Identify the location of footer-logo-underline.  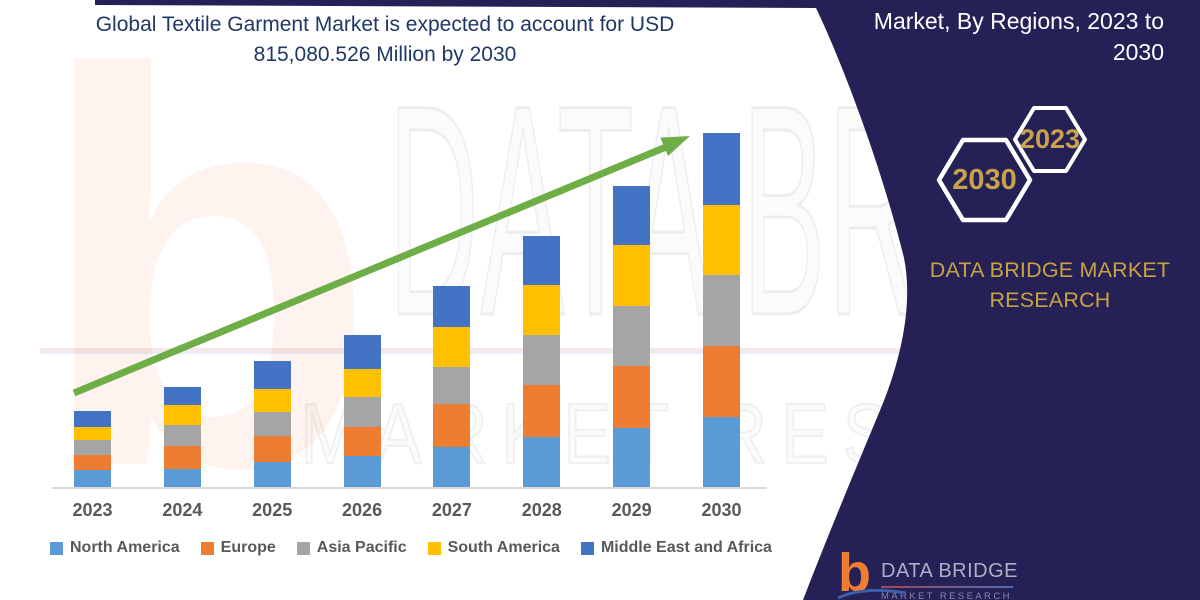
(947, 587).